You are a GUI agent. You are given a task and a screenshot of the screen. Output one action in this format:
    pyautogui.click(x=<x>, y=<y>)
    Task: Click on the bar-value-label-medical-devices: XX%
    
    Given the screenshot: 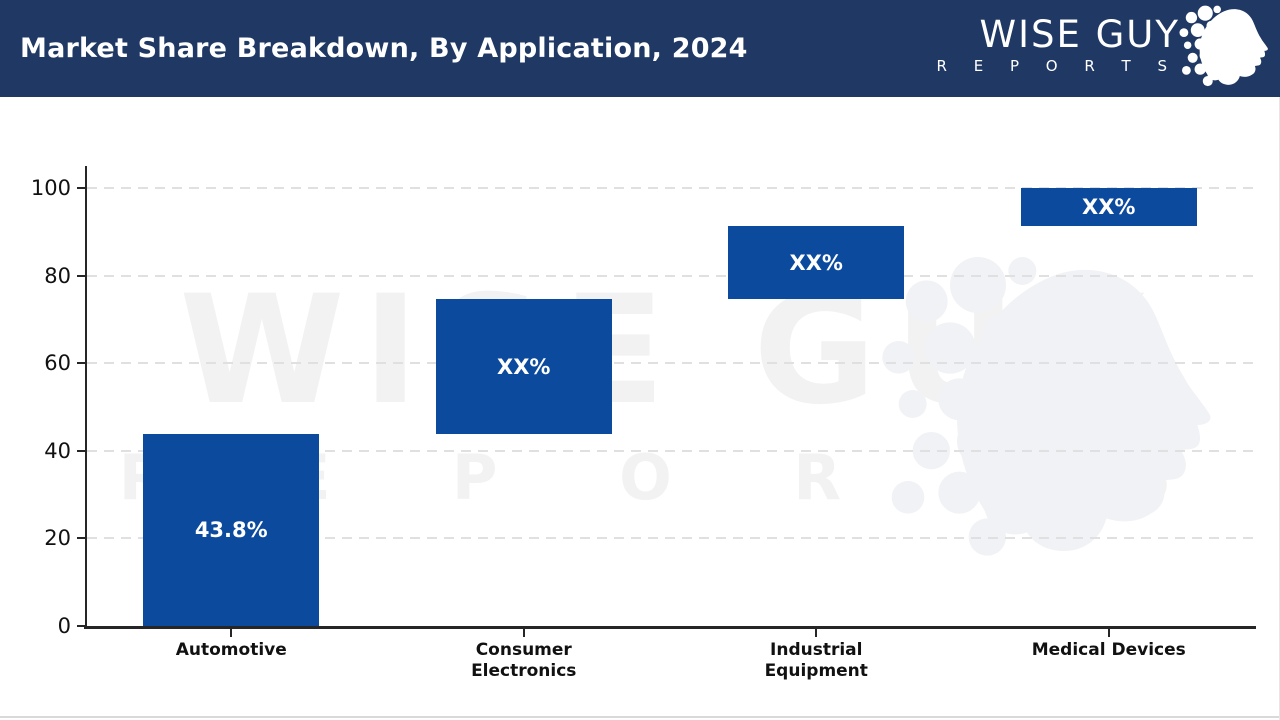 What is the action you would take?
    pyautogui.click(x=1109, y=207)
    